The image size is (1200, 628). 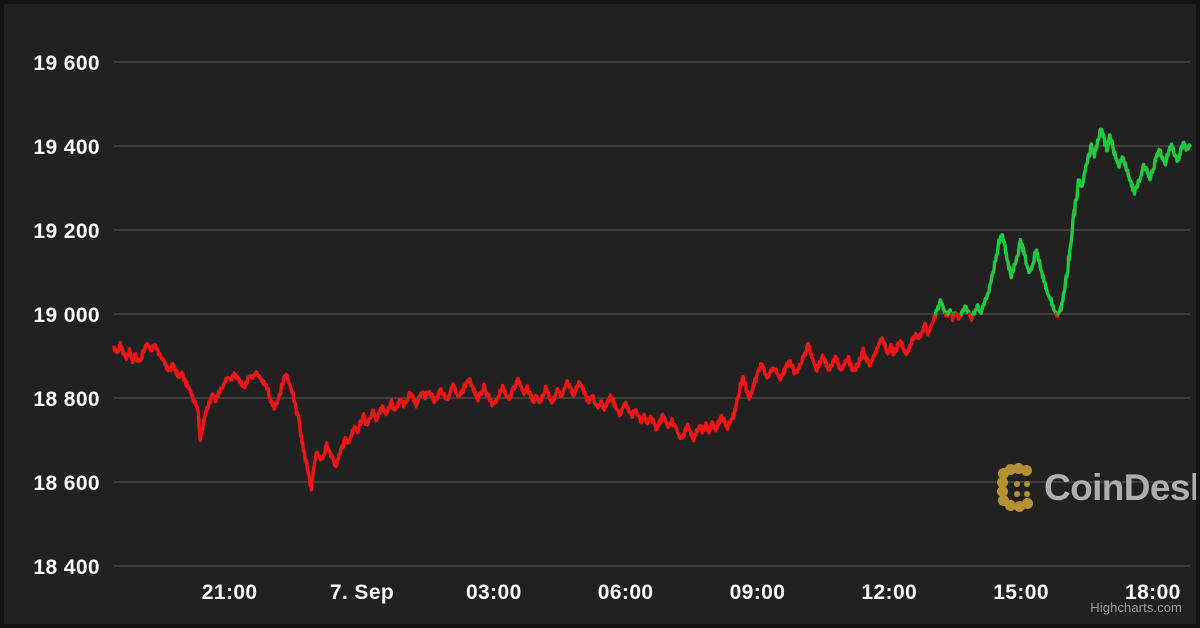 What do you see at coordinates (66, 231) in the screenshot?
I see `y-axis-tick-label: 19 200` at bounding box center [66, 231].